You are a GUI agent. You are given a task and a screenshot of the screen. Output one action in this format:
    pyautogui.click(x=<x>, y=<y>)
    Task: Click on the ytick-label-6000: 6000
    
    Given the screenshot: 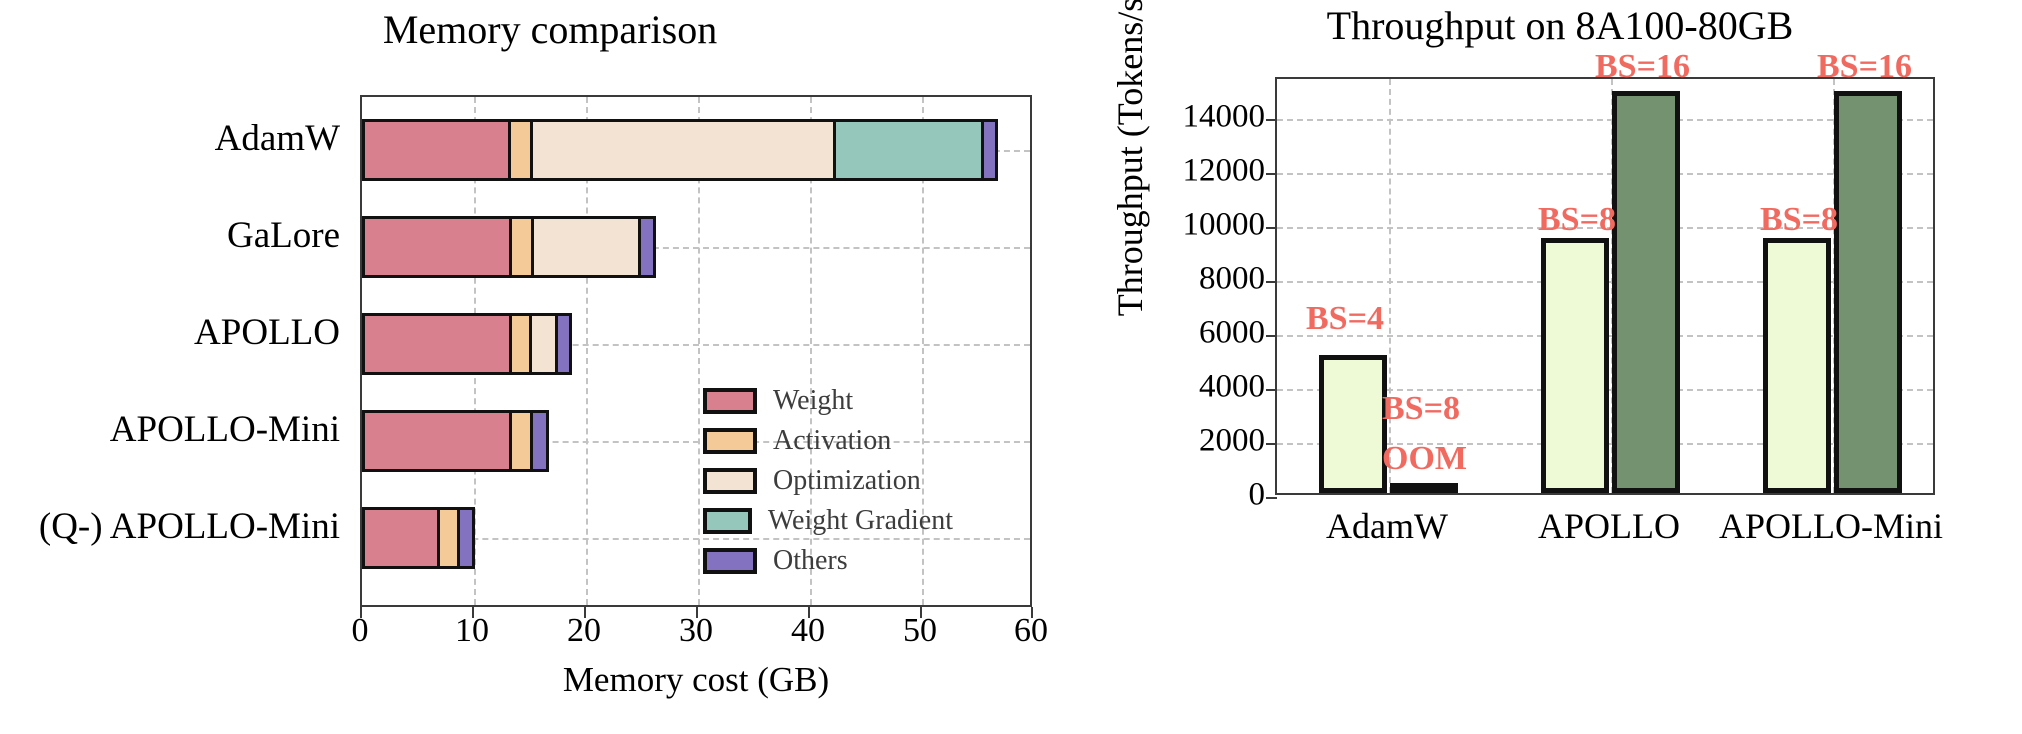 What is the action you would take?
    pyautogui.click(x=1232, y=332)
    